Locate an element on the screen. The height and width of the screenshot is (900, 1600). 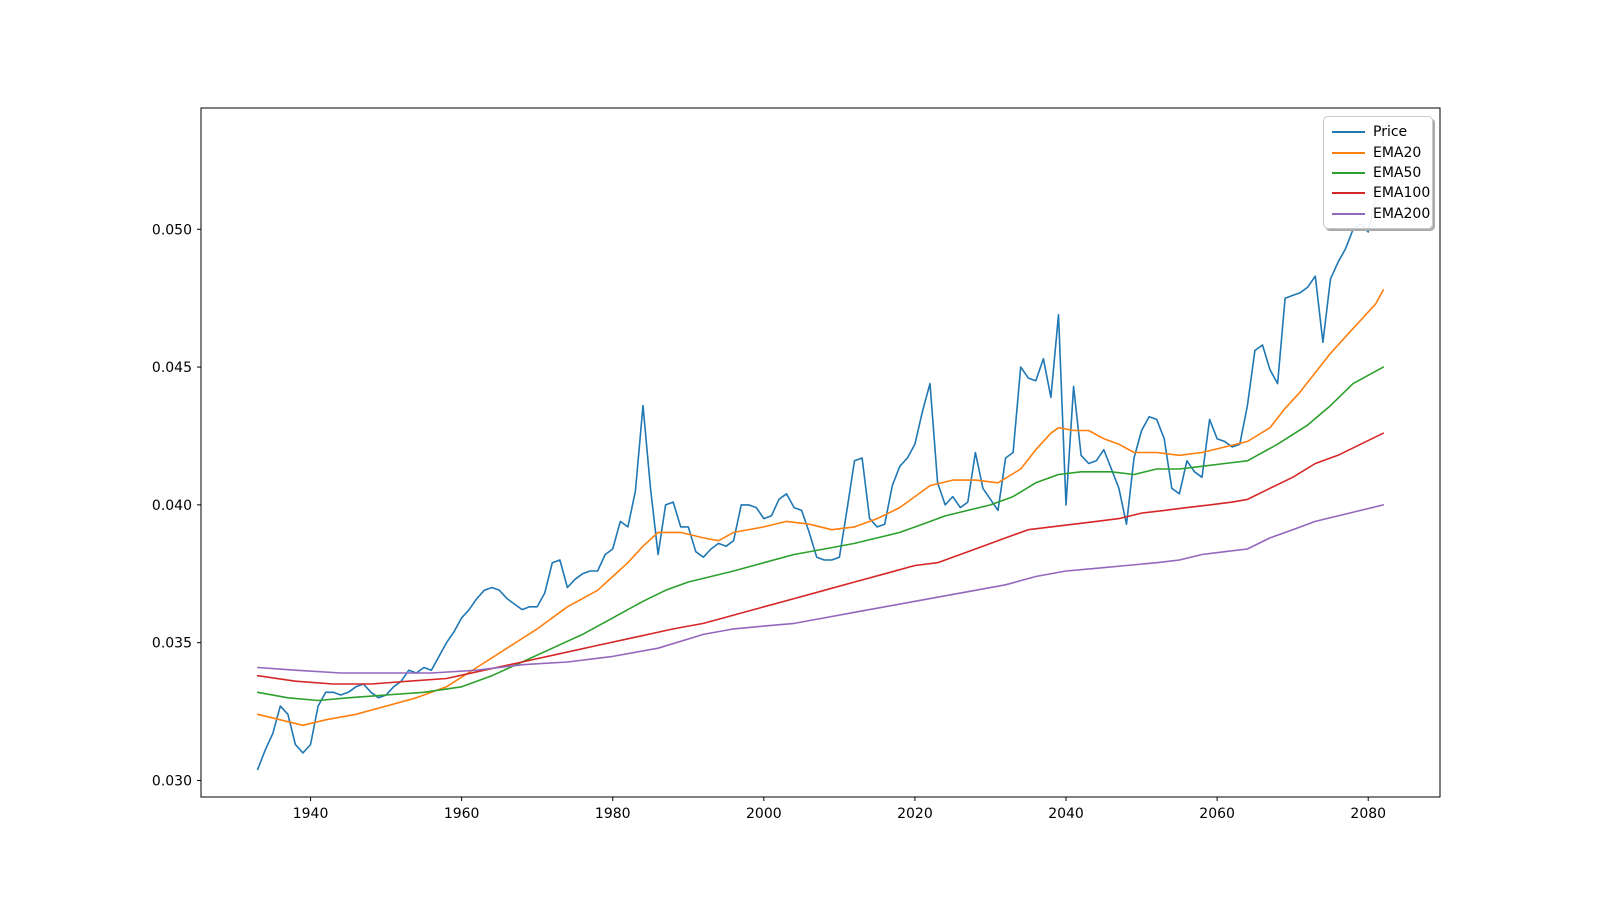
y-tick-label: 0.030 is located at coordinates (172, 781).